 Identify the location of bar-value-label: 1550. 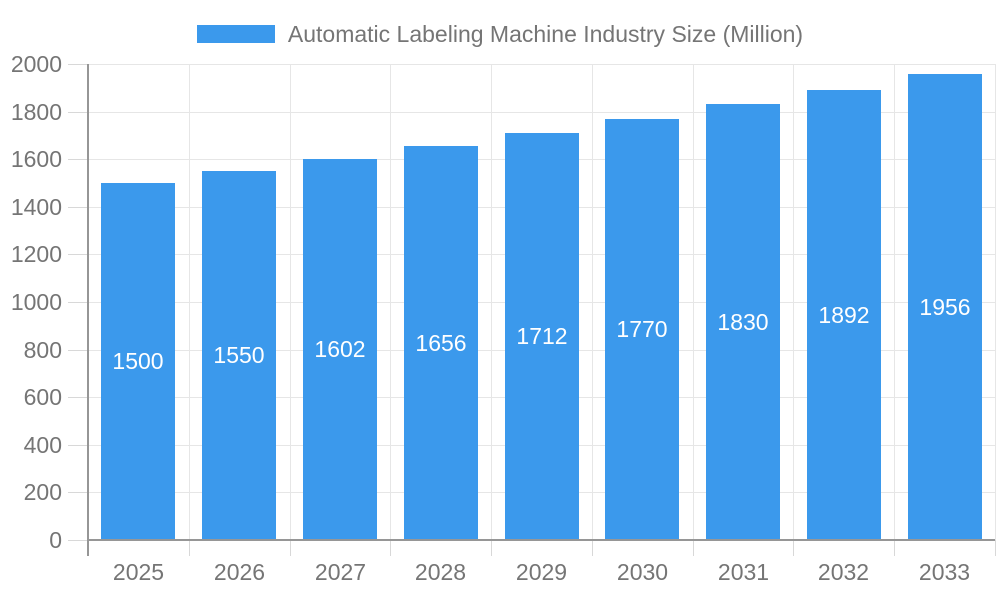
(239, 355).